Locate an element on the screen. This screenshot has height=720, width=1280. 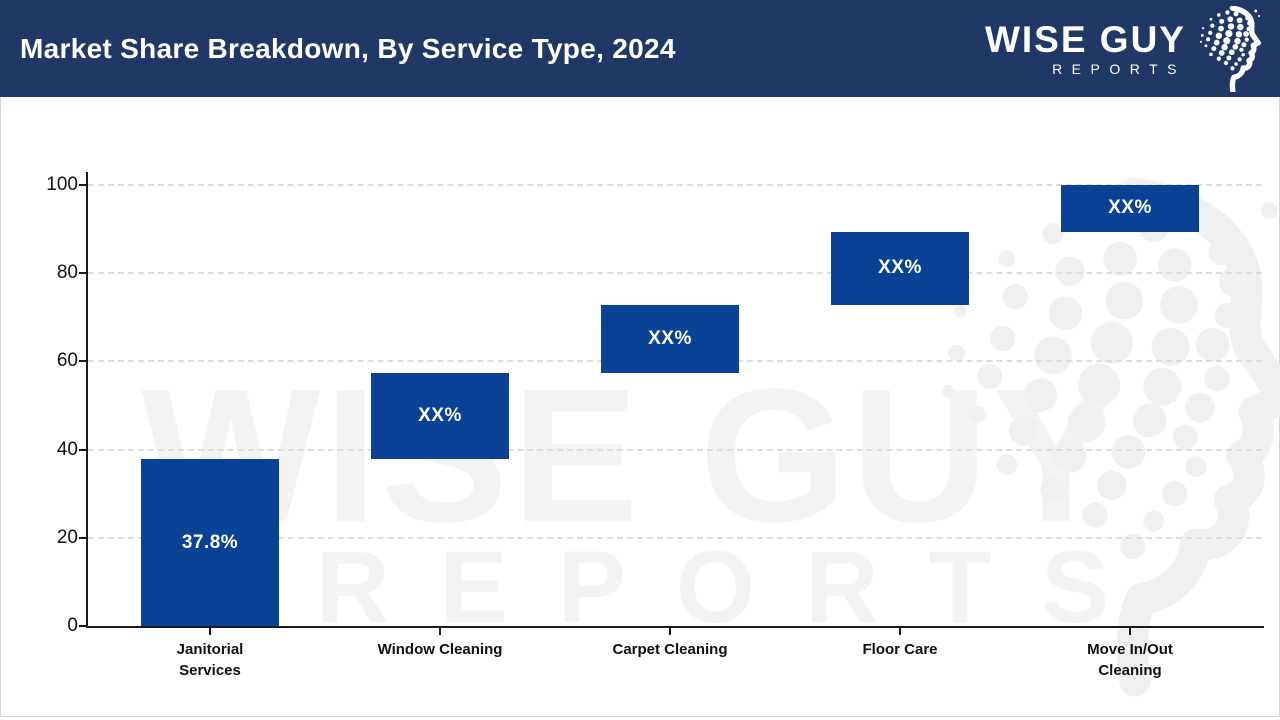
bar-window-cleaning: XX% is located at coordinates (440, 416).